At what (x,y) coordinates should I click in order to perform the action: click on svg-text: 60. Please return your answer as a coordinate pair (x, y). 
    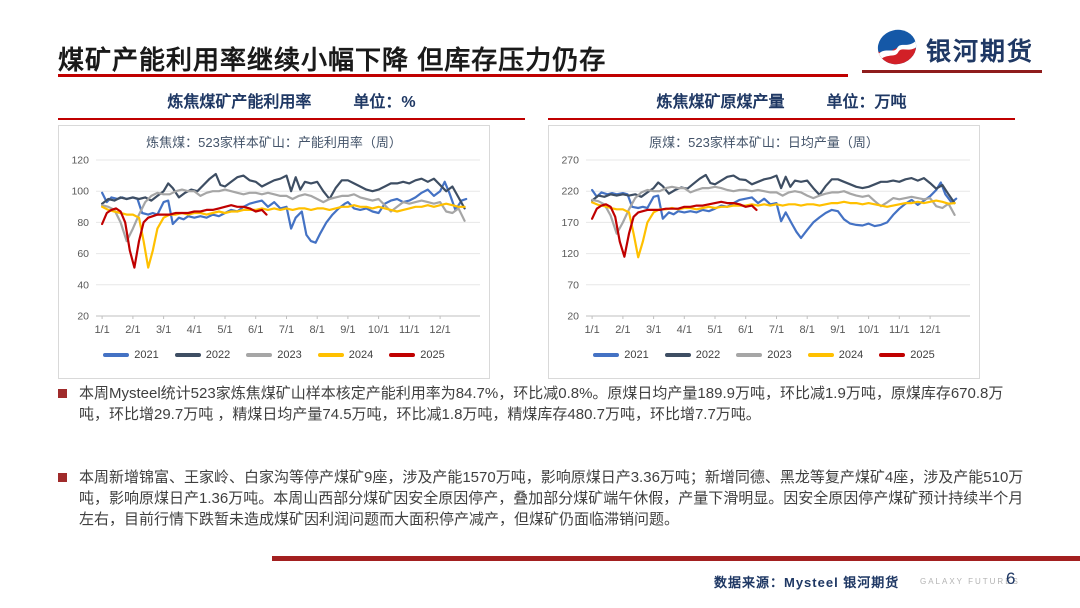
    Looking at the image, I should click on (83, 254).